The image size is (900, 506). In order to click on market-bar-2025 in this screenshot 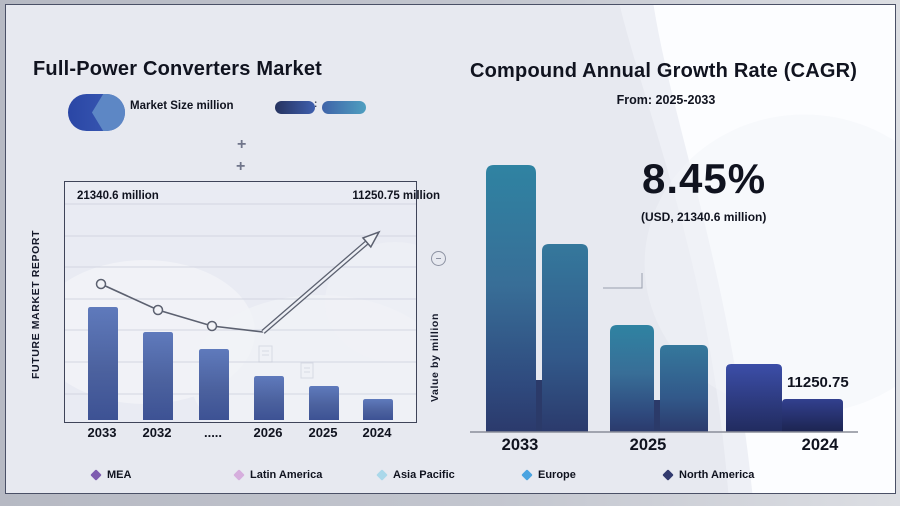, I will do `click(324, 403)`.